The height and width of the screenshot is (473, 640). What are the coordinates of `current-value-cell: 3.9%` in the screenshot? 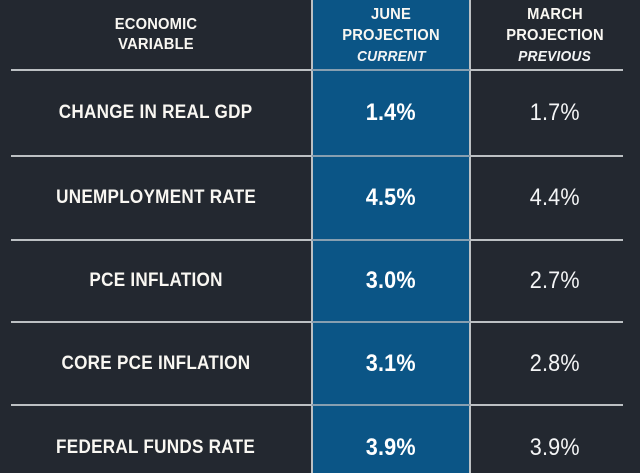 It's located at (391, 439).